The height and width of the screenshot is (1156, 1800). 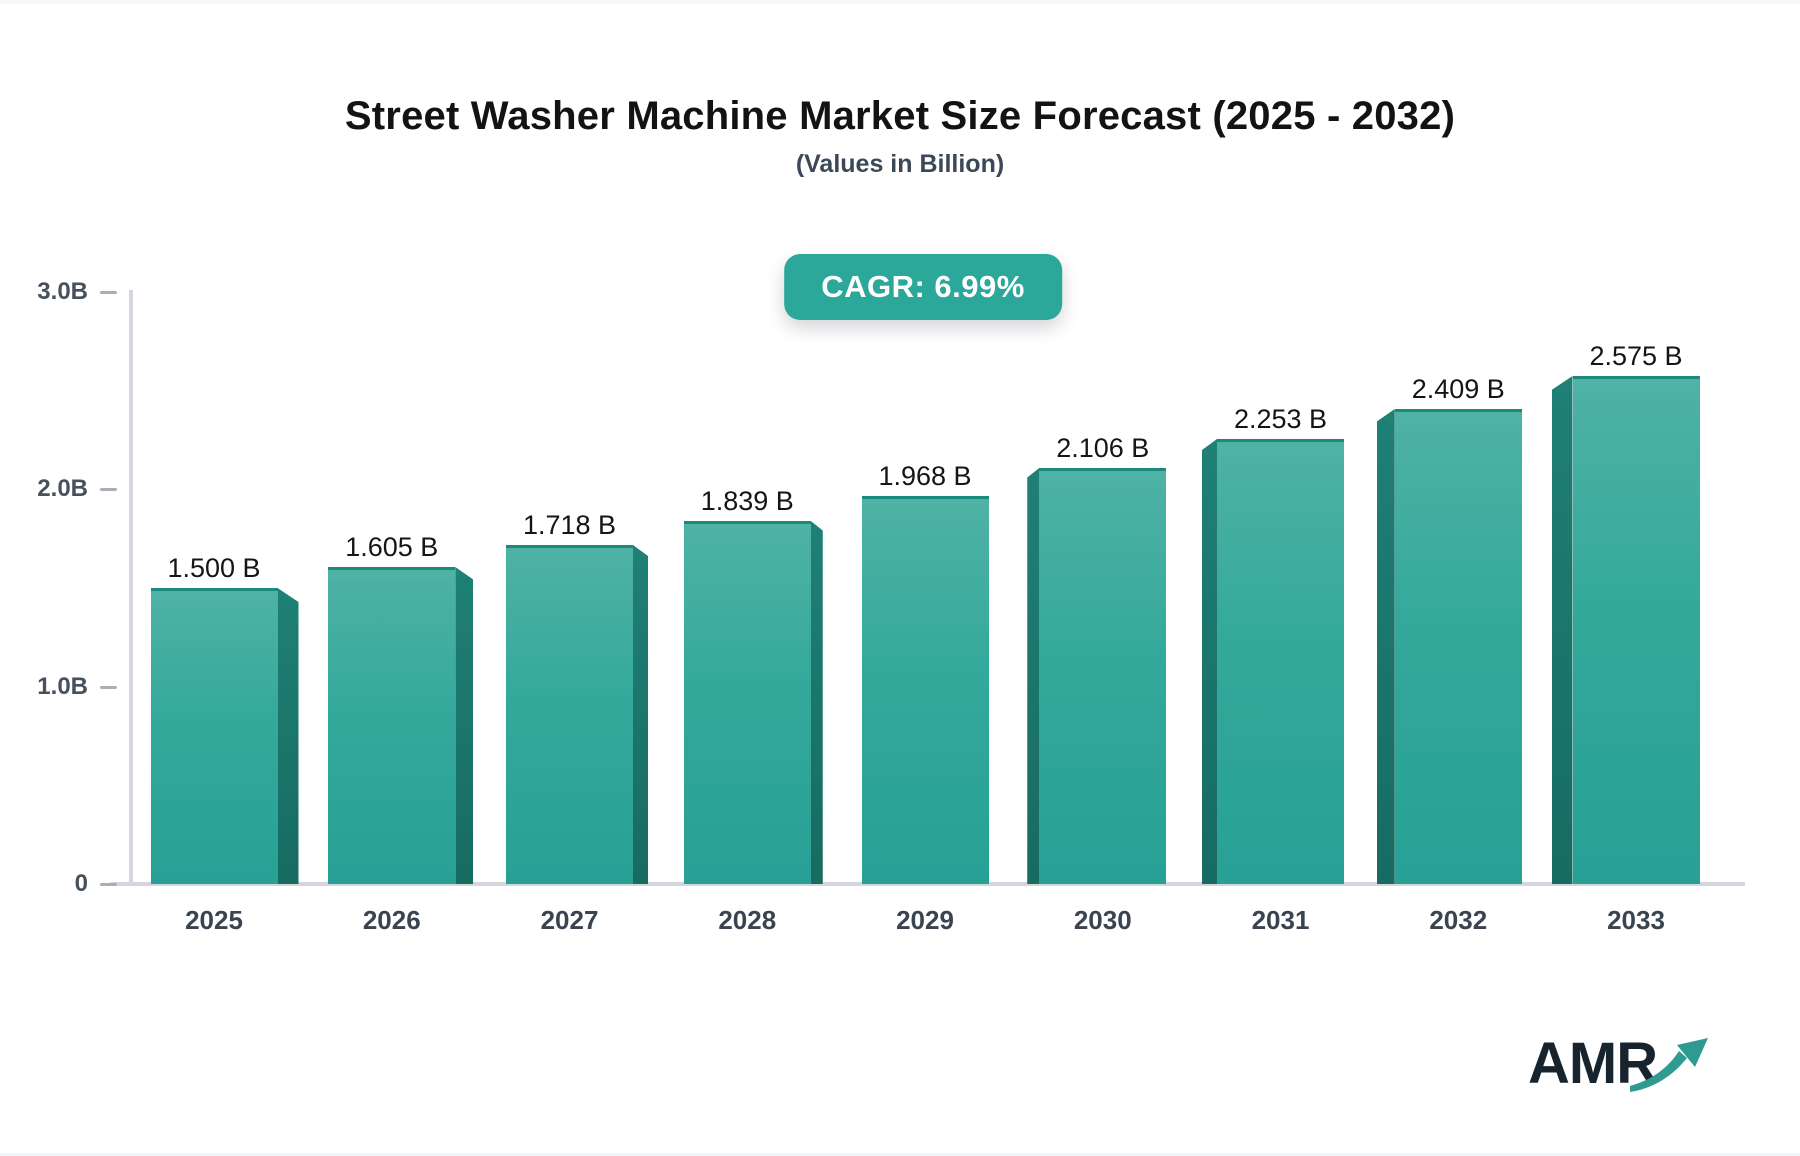 I want to click on bar-value-label: 1.500 B, so click(x=214, y=568).